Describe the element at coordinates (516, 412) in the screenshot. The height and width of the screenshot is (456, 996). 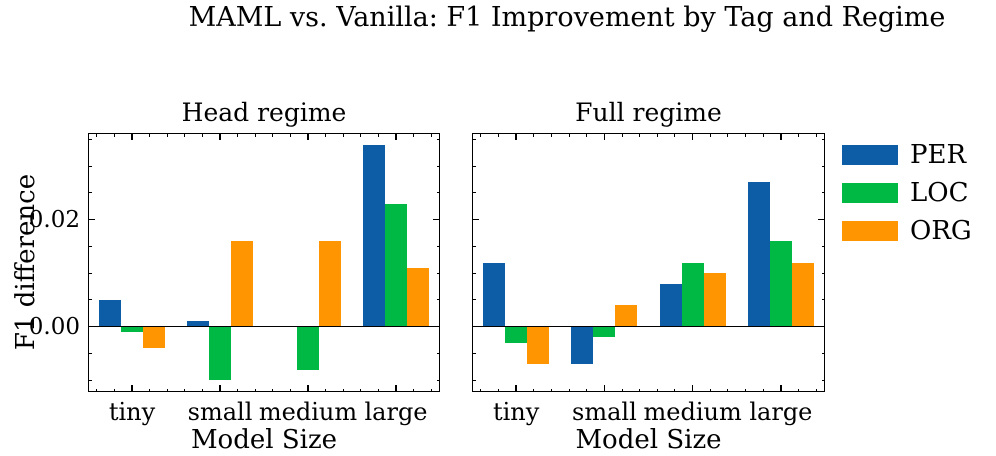
I see `x-tick-label-tiny: tiny` at that location.